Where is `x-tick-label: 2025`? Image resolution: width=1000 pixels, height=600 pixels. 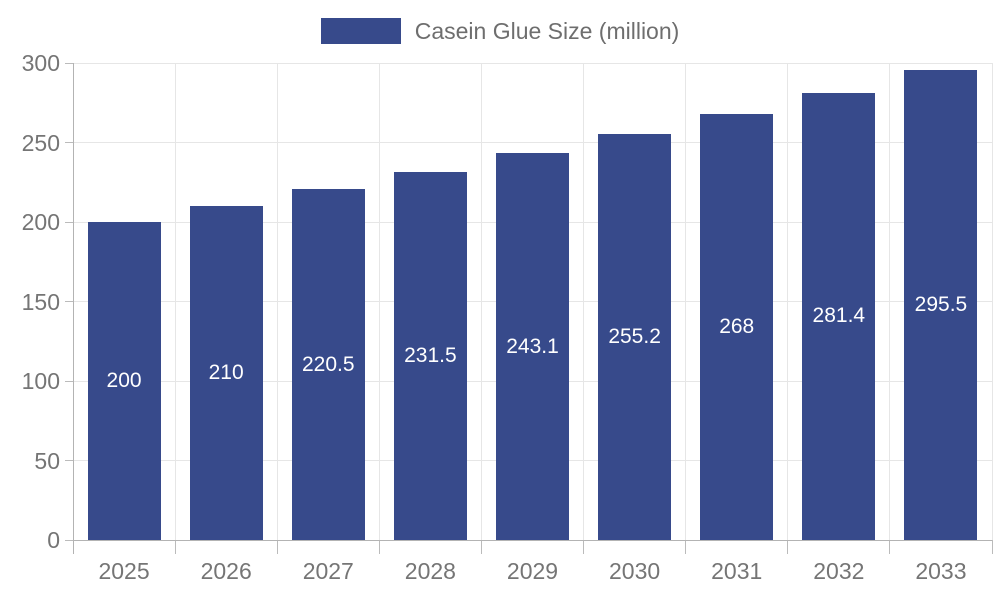
x-tick-label: 2025 is located at coordinates (124, 571).